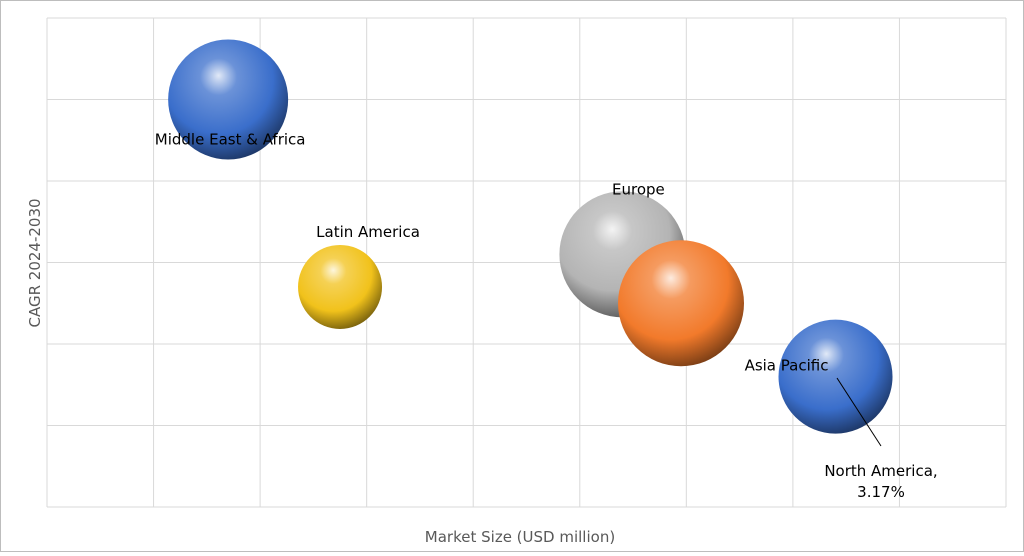 The height and width of the screenshot is (556, 1024). What do you see at coordinates (787, 366) in the screenshot?
I see `bubble-label-asia-pacific: Asia Pacific` at bounding box center [787, 366].